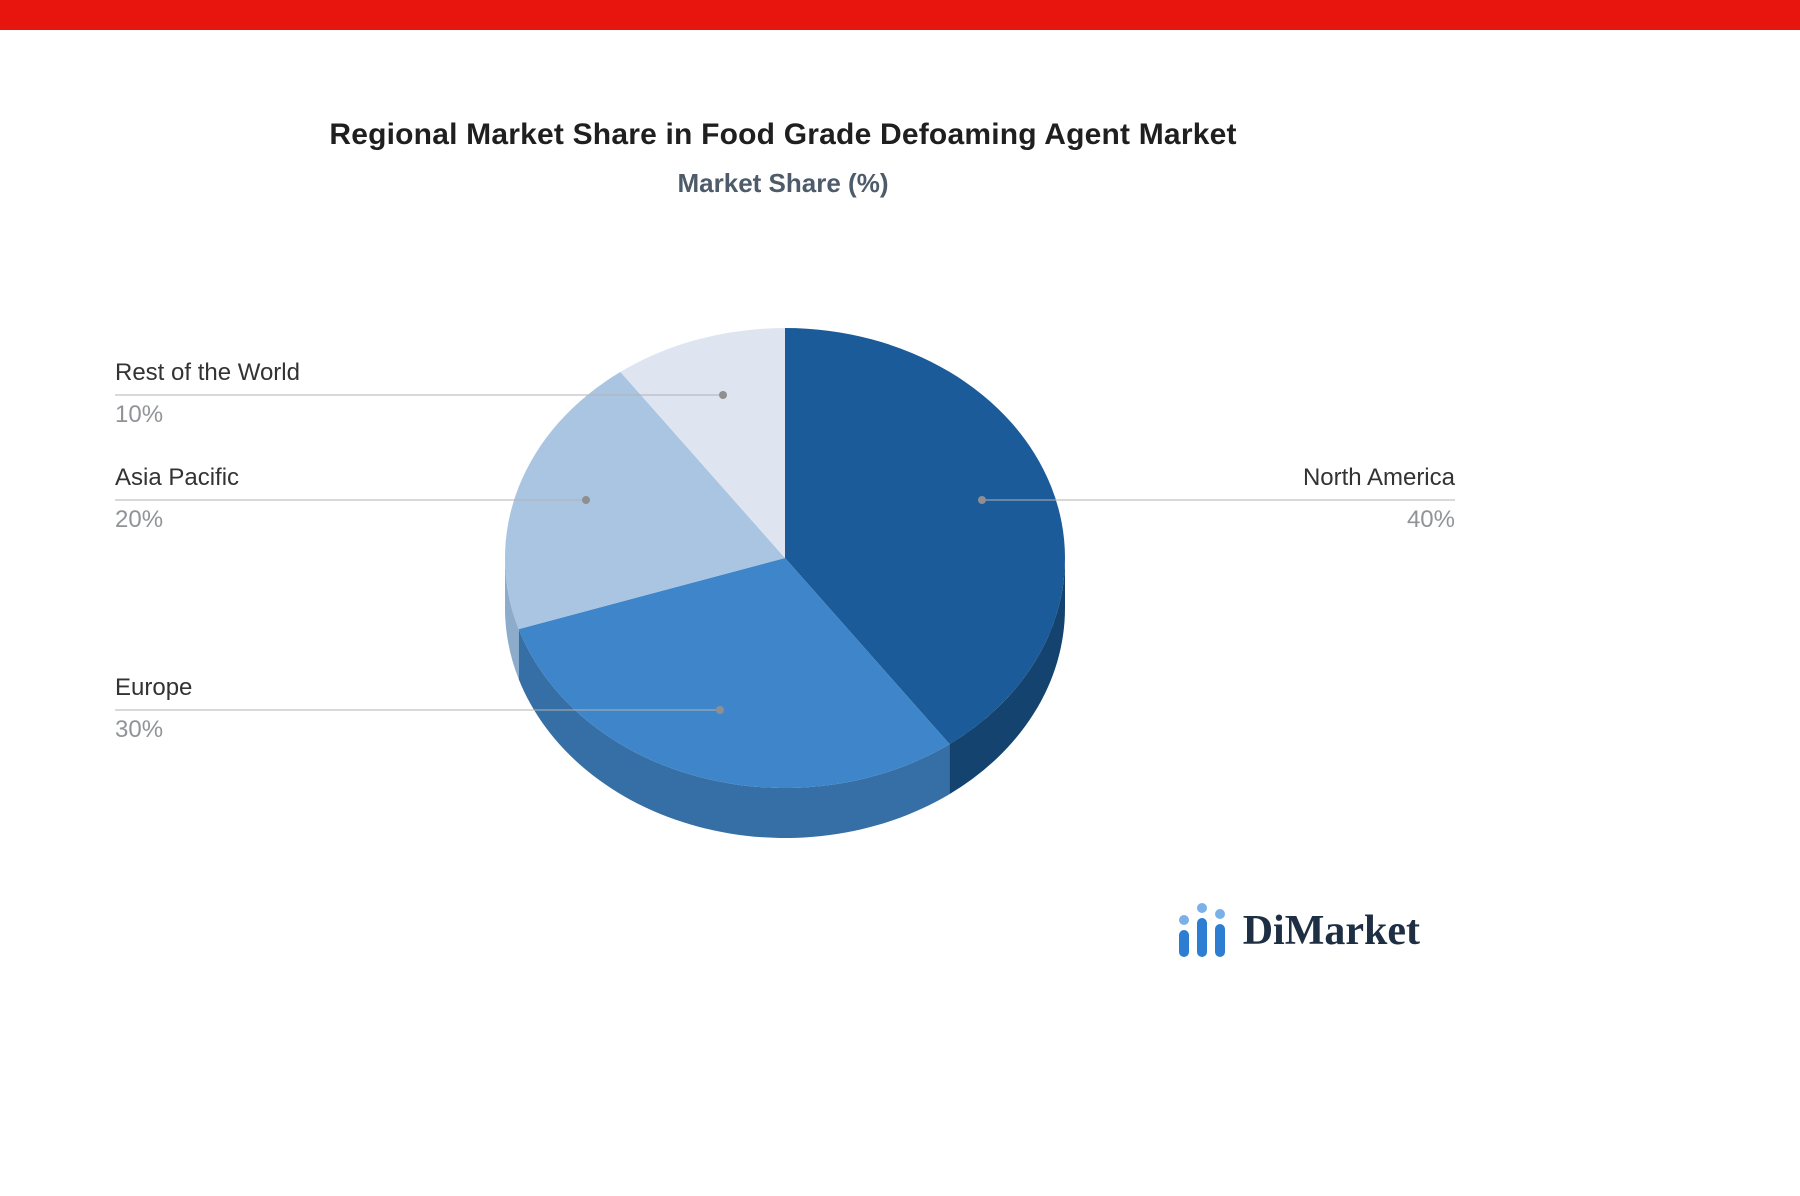 This screenshot has width=1800, height=1196. I want to click on callout-label: North America, so click(1378, 477).